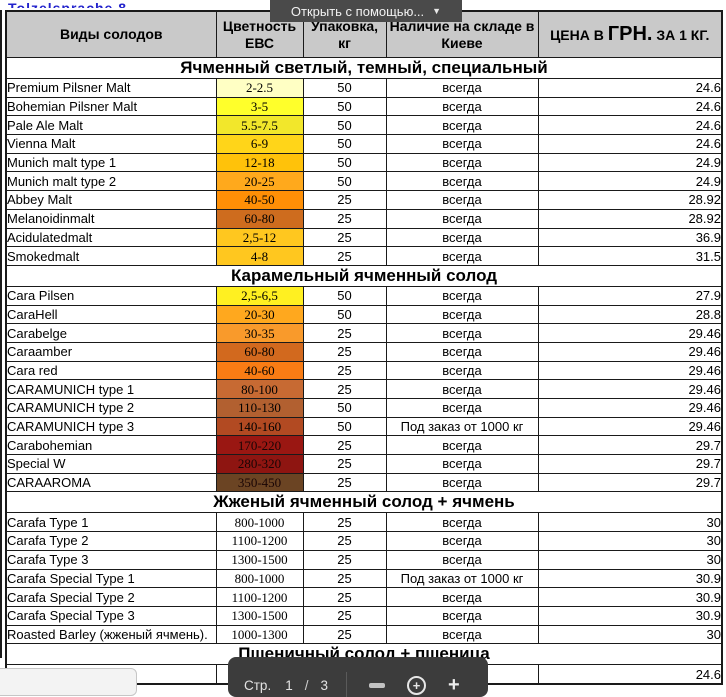  I want to click on table-row: CARAMUNICH type 1 80-100 25 всегда 29.46, so click(364, 389).